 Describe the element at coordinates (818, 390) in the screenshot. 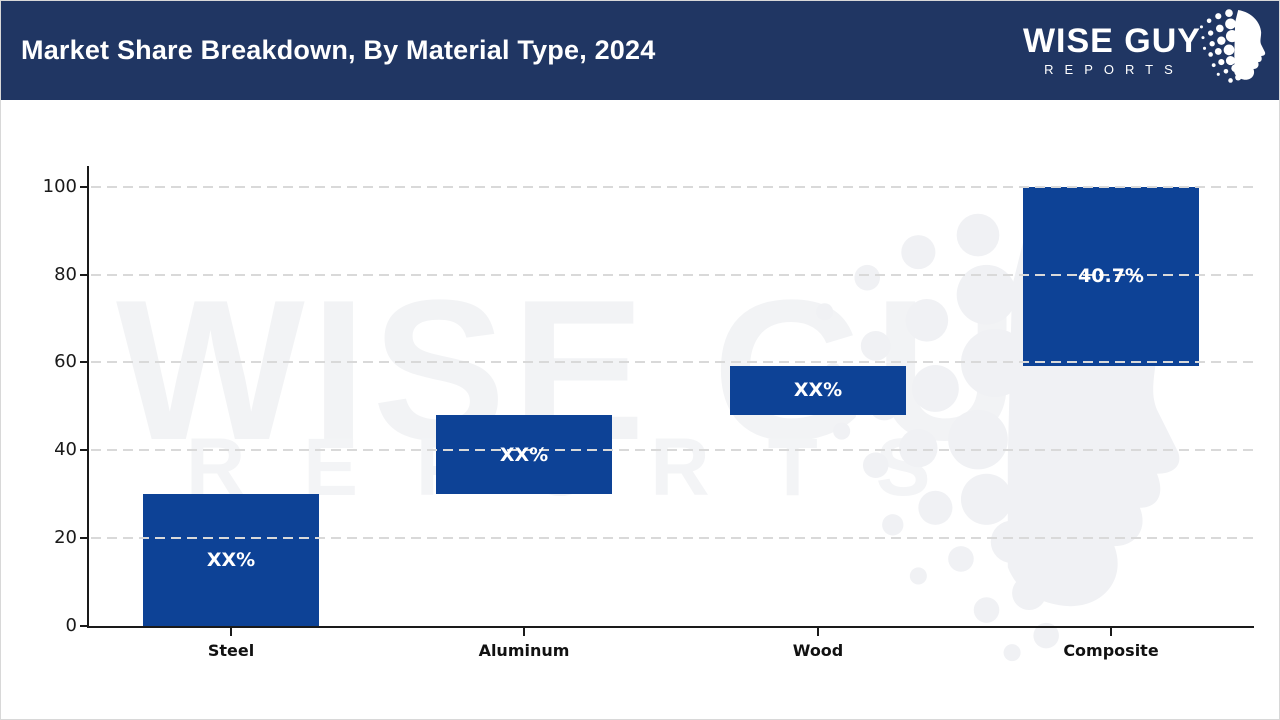

I see `bar-value-label-wood: XX%` at that location.